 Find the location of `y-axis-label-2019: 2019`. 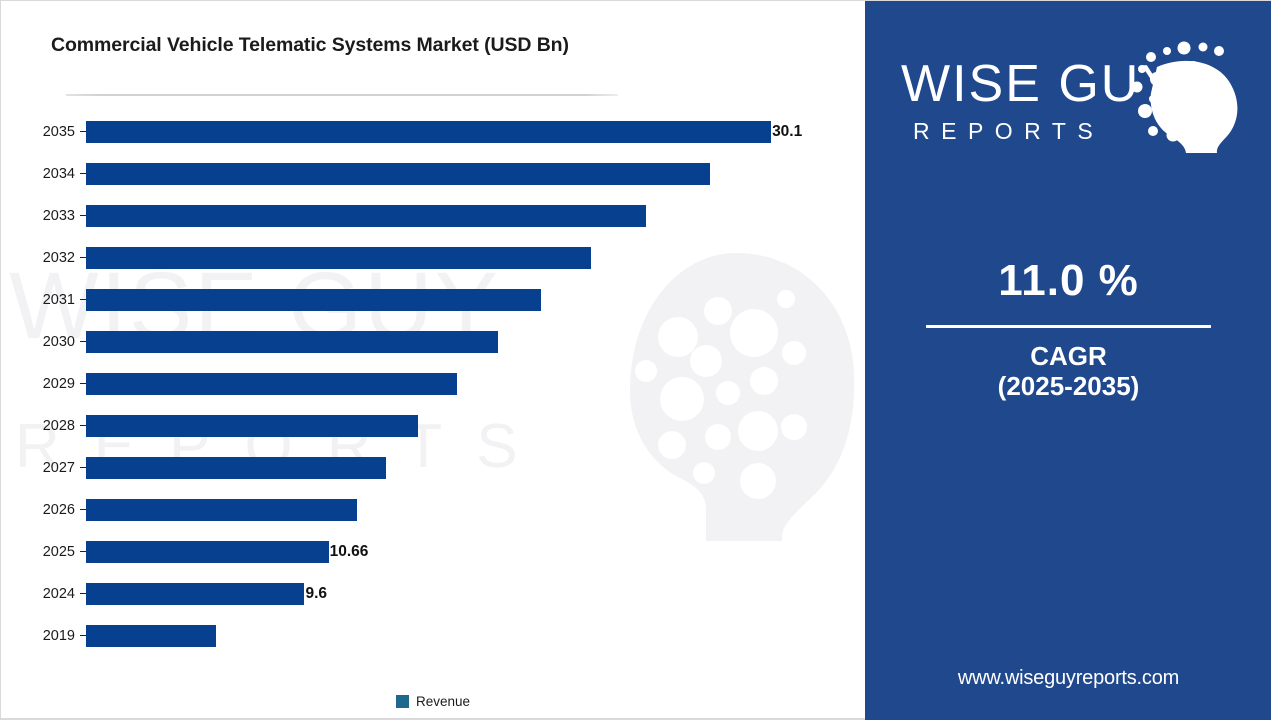

y-axis-label-2019: 2019 is located at coordinates (58, 636).